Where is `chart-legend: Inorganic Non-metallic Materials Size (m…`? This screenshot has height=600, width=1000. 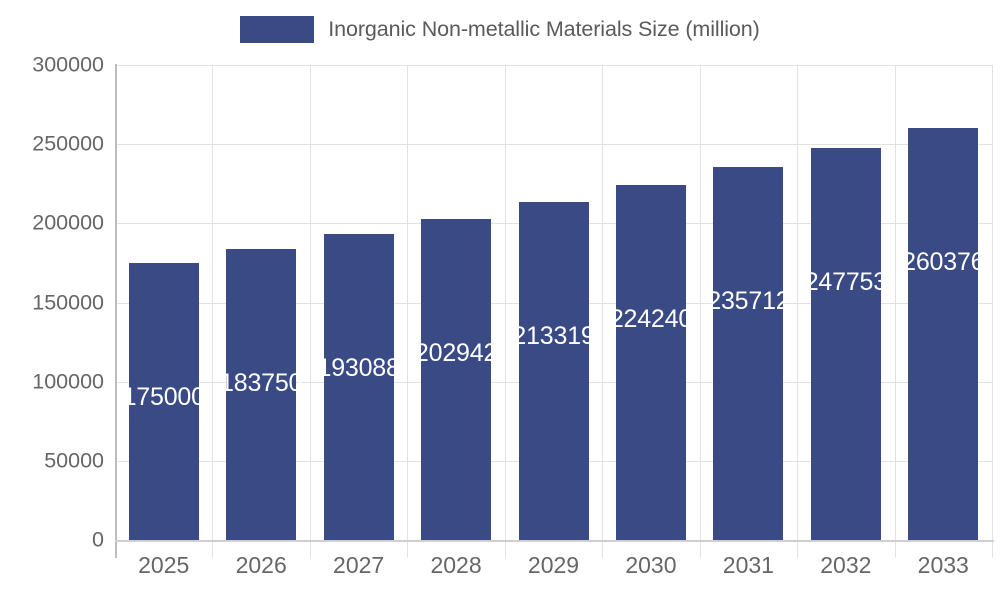
chart-legend: Inorganic Non-metallic Materials Size (m… is located at coordinates (500, 29).